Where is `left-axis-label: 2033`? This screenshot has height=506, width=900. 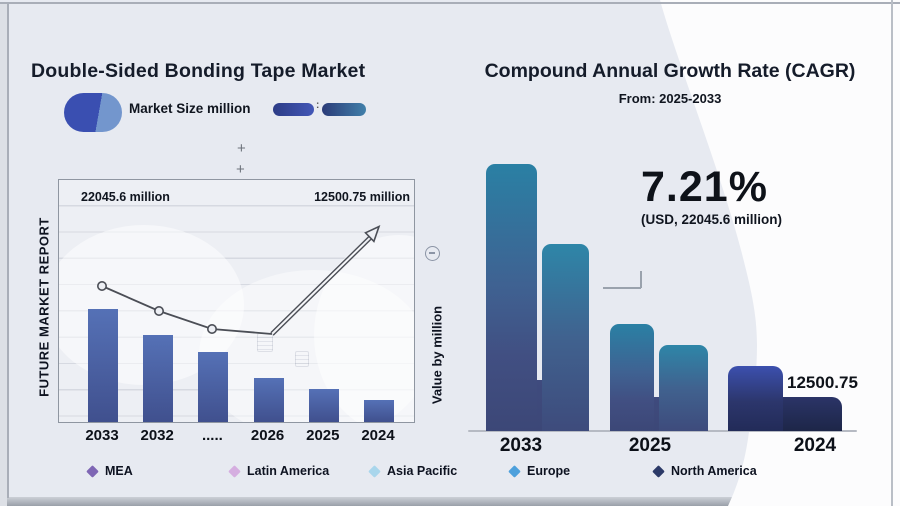 left-axis-label: 2033 is located at coordinates (102, 435).